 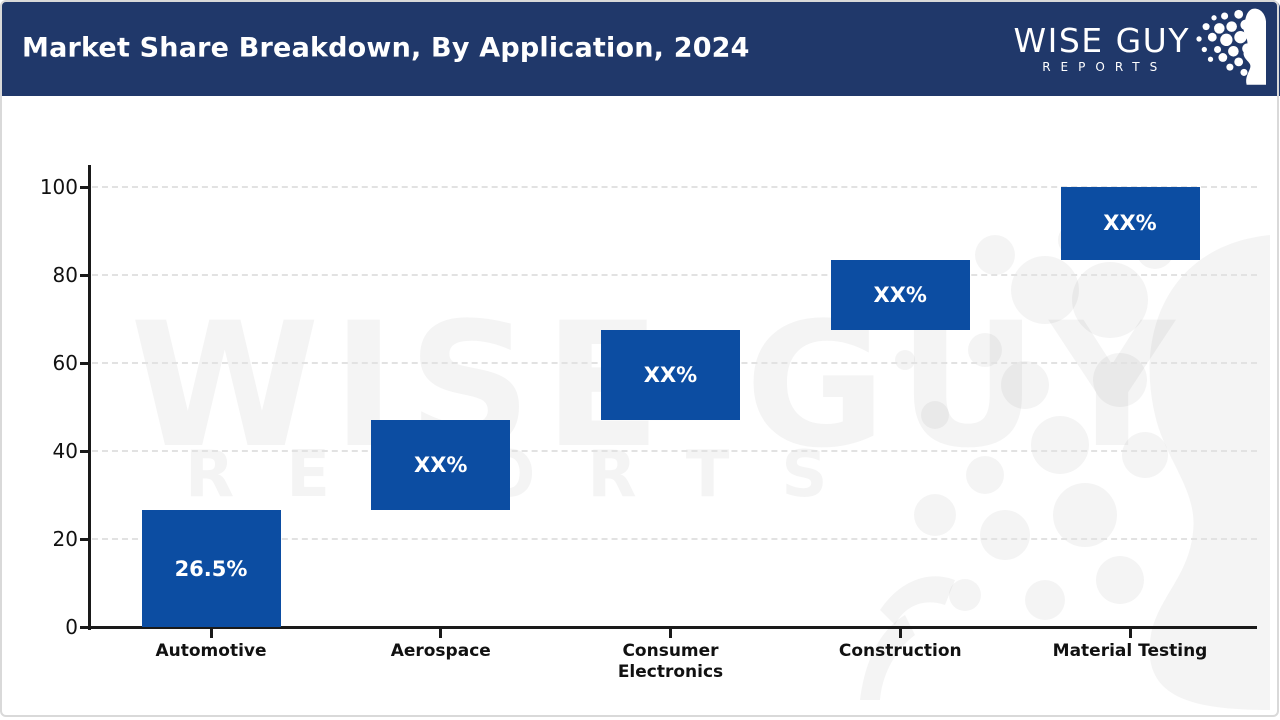 What do you see at coordinates (65, 363) in the screenshot?
I see `y-tick-label-60: 60` at bounding box center [65, 363].